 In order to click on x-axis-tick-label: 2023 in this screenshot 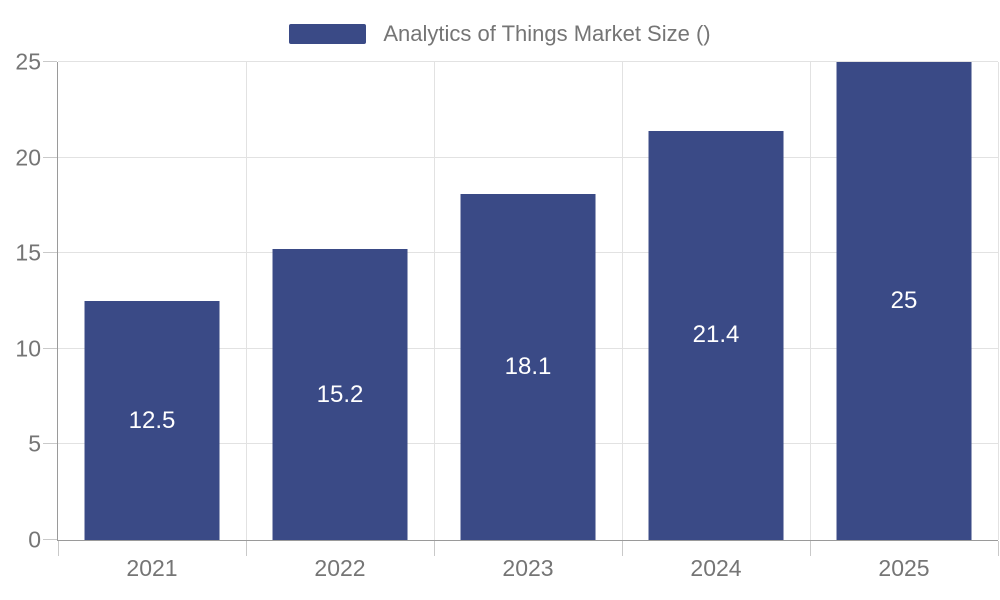, I will do `click(528, 568)`.